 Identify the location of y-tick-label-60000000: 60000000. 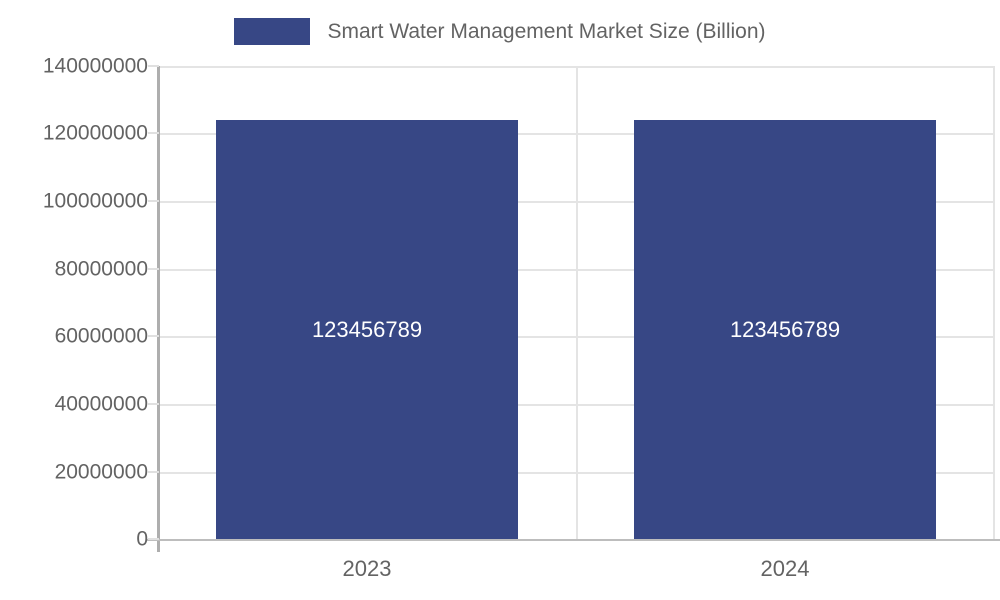
(101, 336).